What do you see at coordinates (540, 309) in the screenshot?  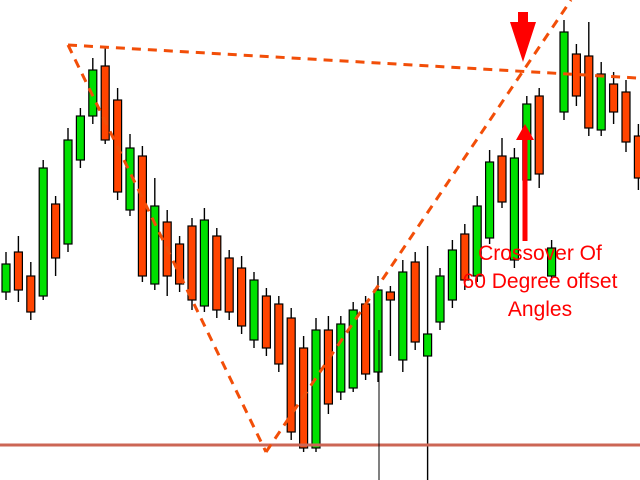 I see `annotation-line-3: Angles` at bounding box center [540, 309].